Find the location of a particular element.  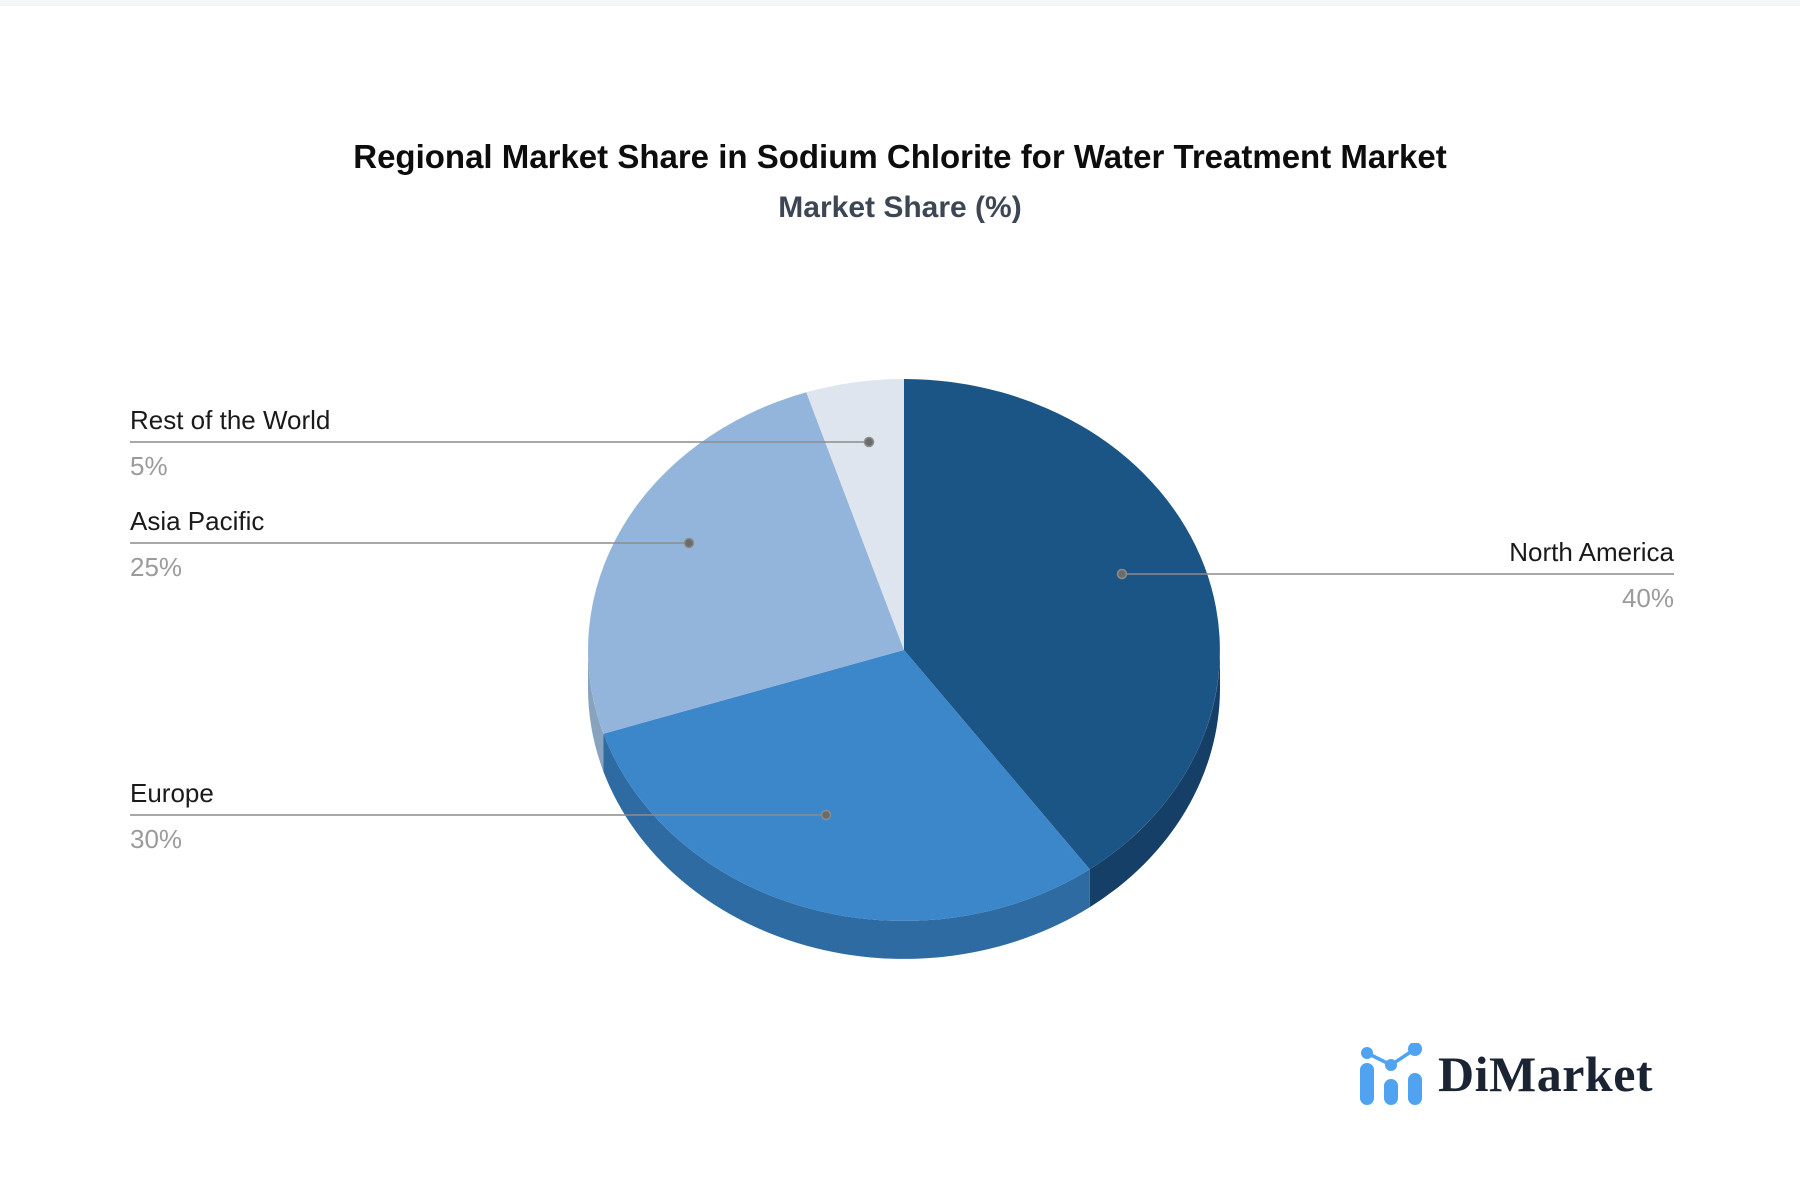

leader-dot-rest-of-the-world is located at coordinates (869, 442).